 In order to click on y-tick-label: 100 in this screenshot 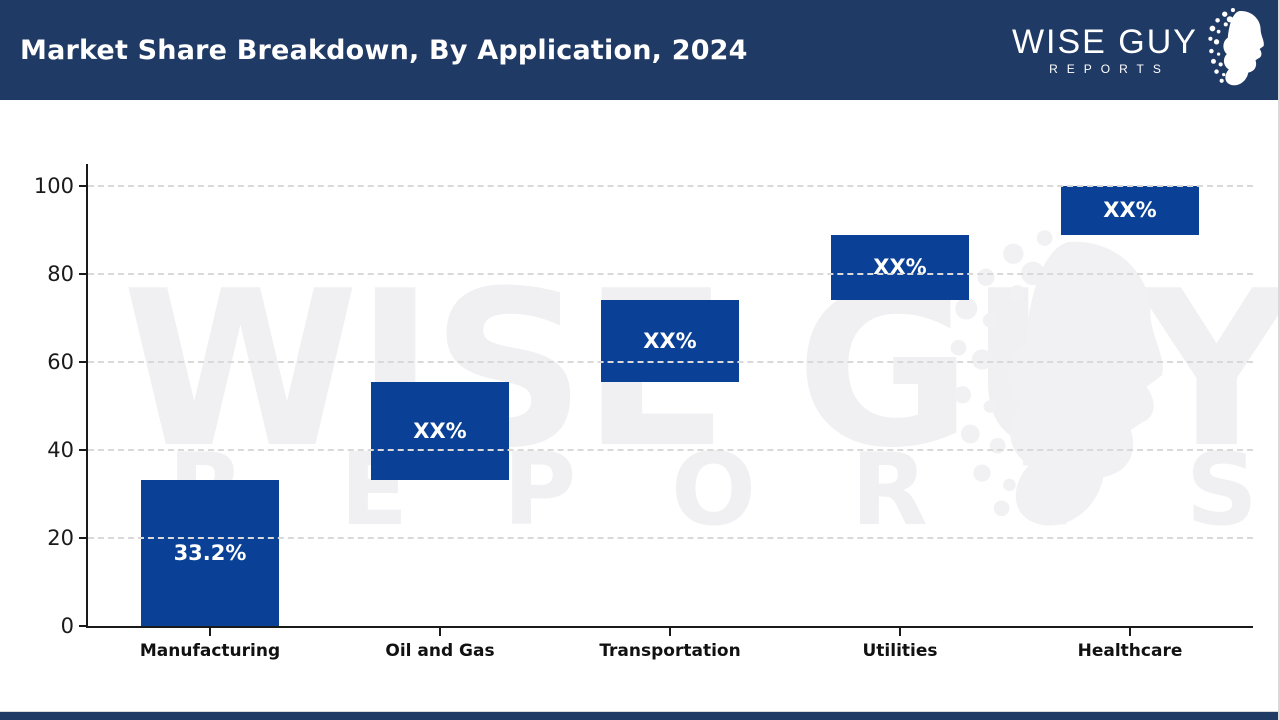, I will do `click(53, 186)`.